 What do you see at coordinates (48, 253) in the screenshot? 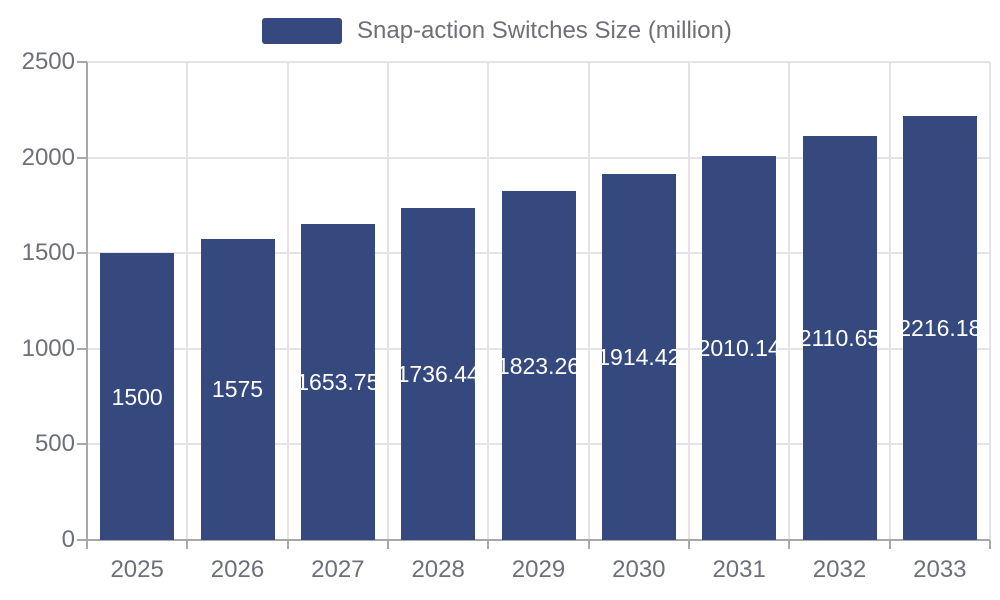
I see `y-axis-label: 1500` at bounding box center [48, 253].